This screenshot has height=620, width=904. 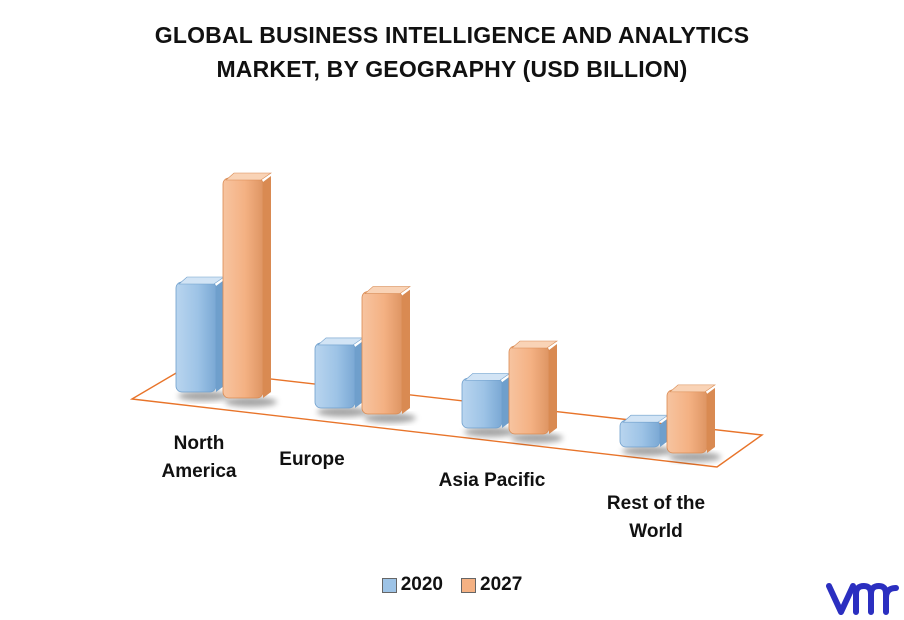 What do you see at coordinates (446, 418) in the screenshot?
I see `chart-floor` at bounding box center [446, 418].